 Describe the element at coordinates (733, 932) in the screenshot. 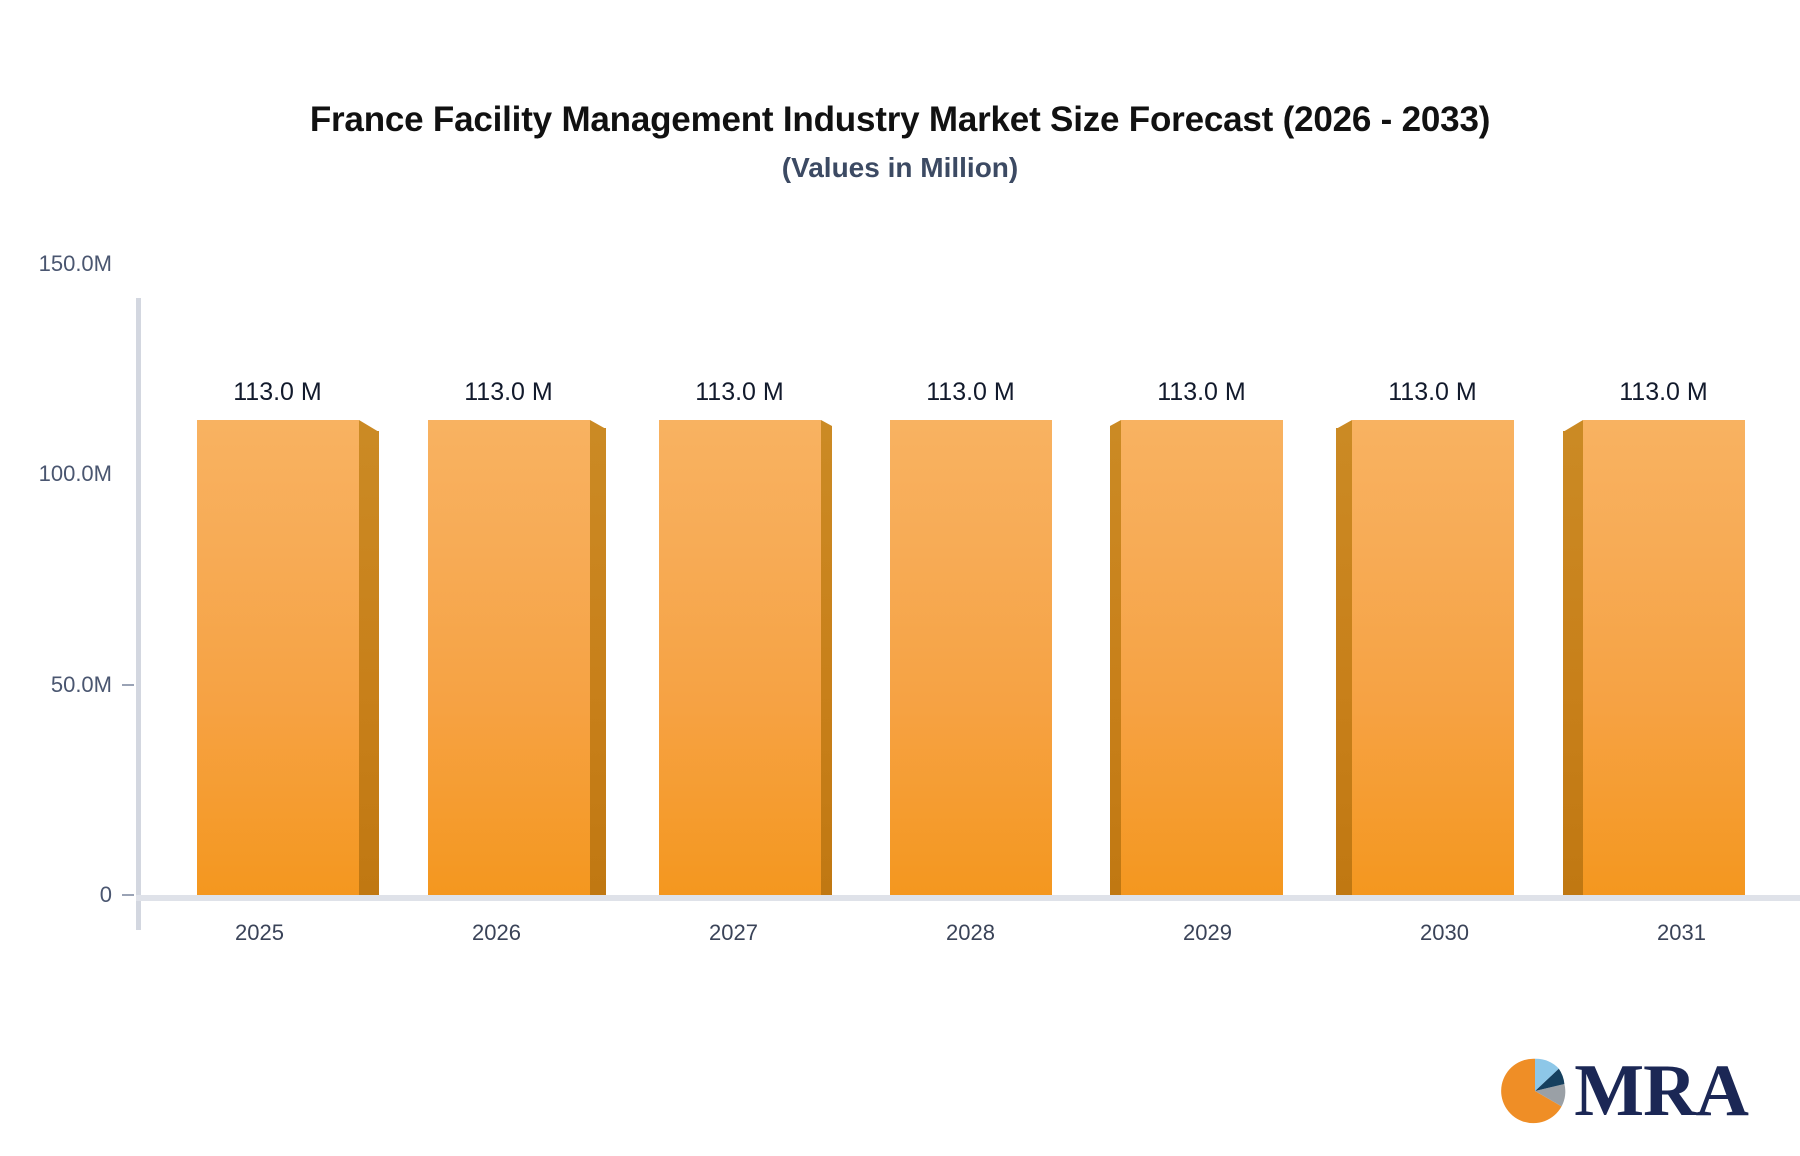

I see `x-axis-label-2027: 2027` at that location.